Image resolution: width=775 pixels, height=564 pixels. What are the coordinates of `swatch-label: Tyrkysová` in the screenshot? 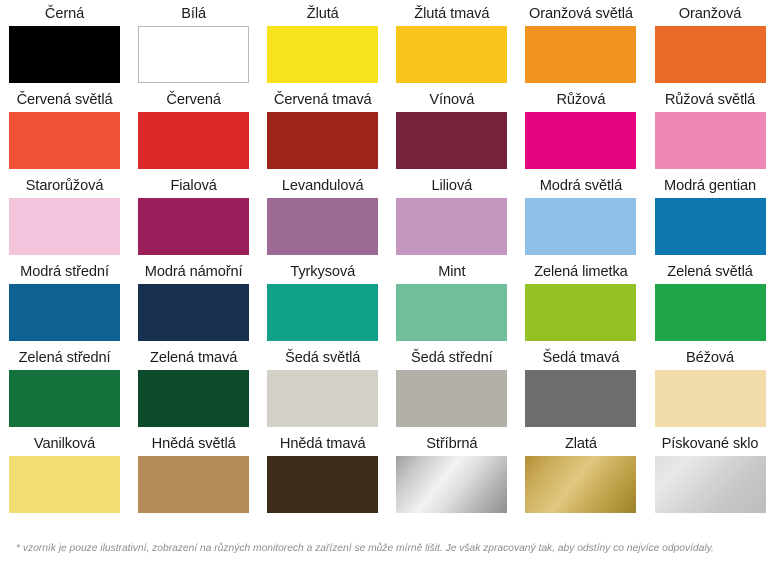 It's located at (323, 272).